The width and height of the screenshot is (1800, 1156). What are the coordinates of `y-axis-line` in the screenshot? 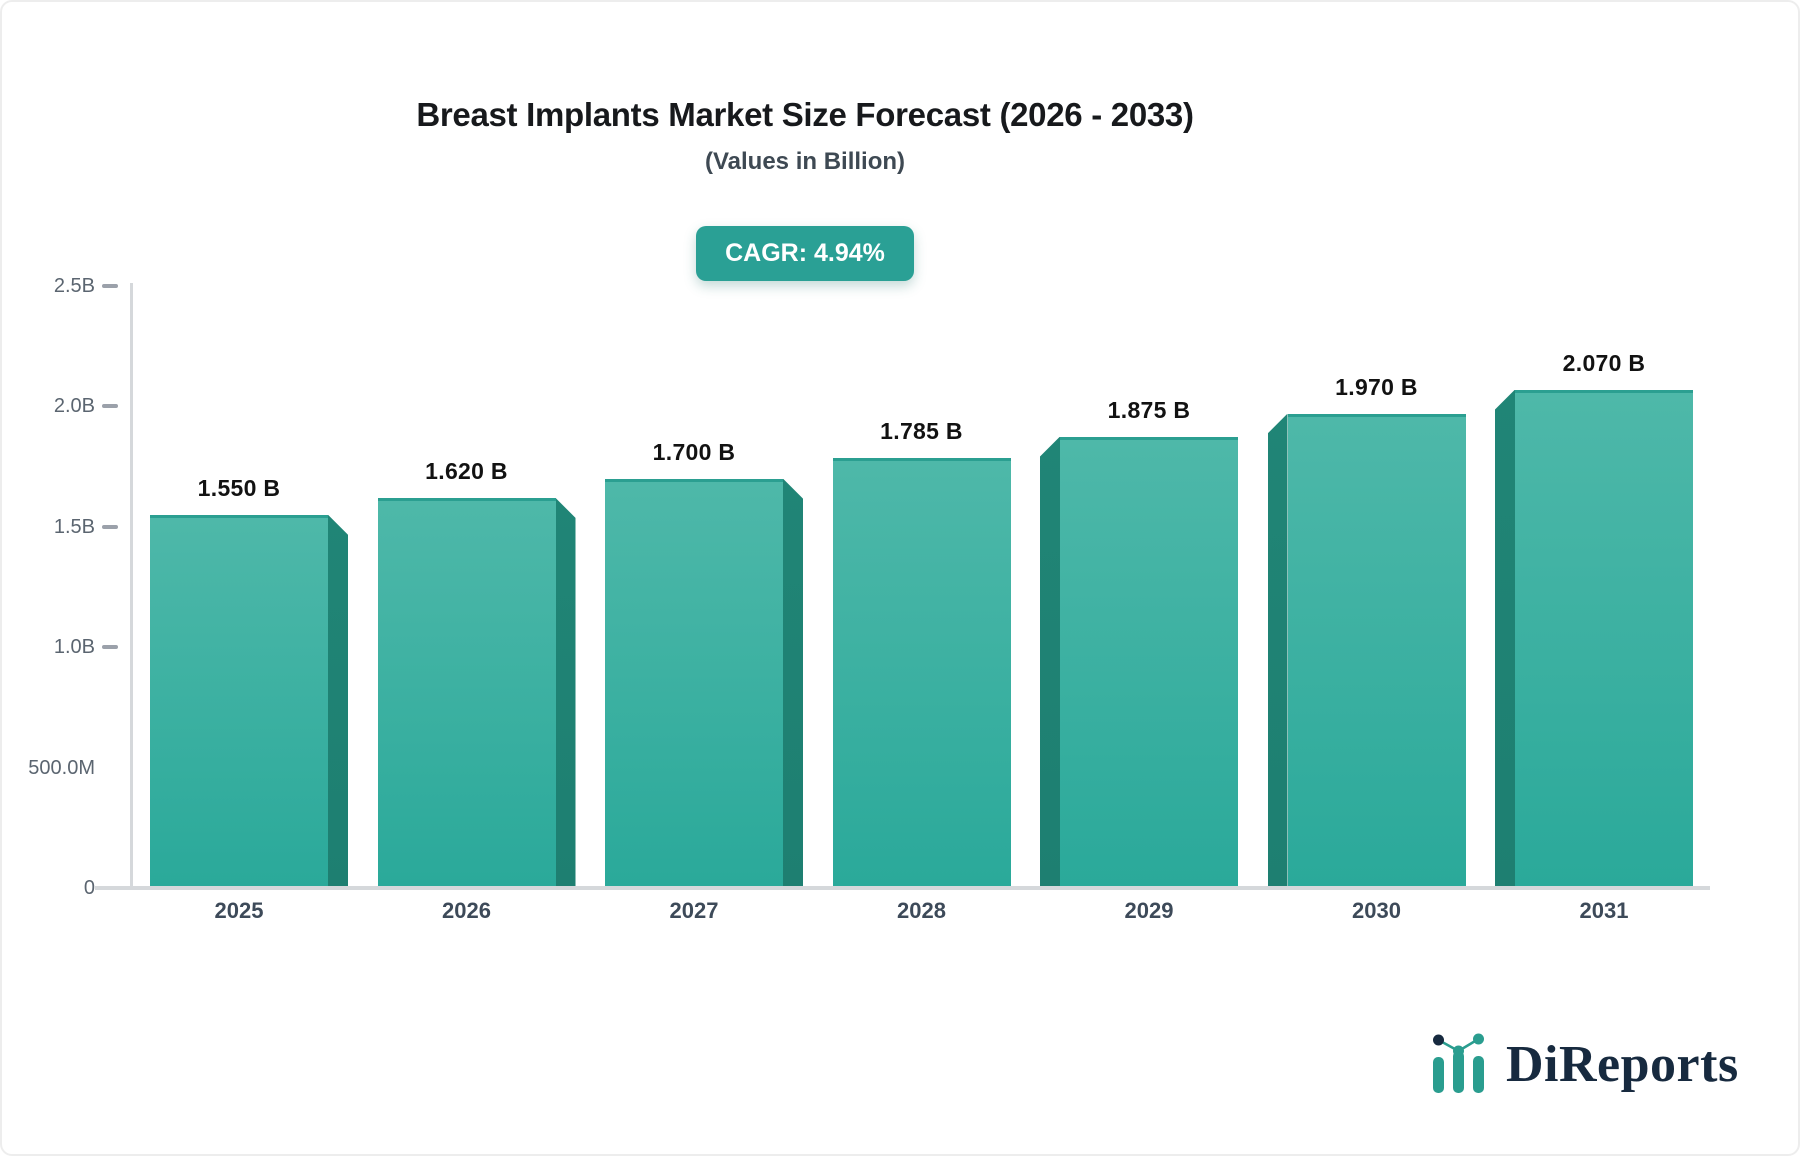 It's located at (131, 585).